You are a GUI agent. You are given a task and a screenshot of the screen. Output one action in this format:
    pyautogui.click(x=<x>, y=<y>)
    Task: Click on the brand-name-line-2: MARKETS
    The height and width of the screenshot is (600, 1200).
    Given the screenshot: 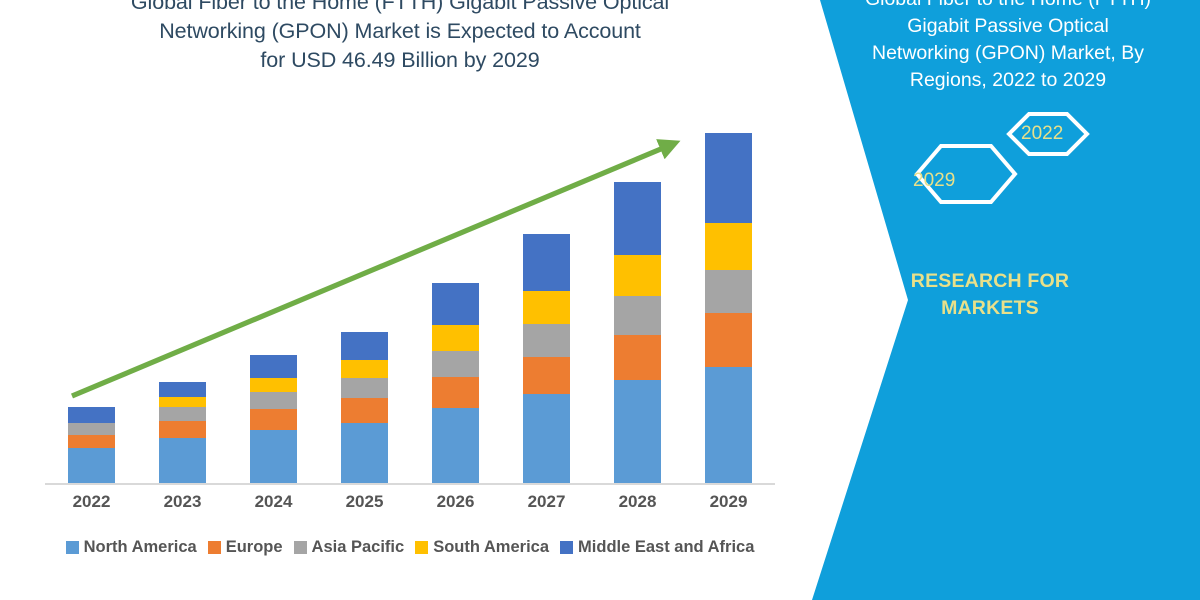 What is the action you would take?
    pyautogui.click(x=990, y=308)
    